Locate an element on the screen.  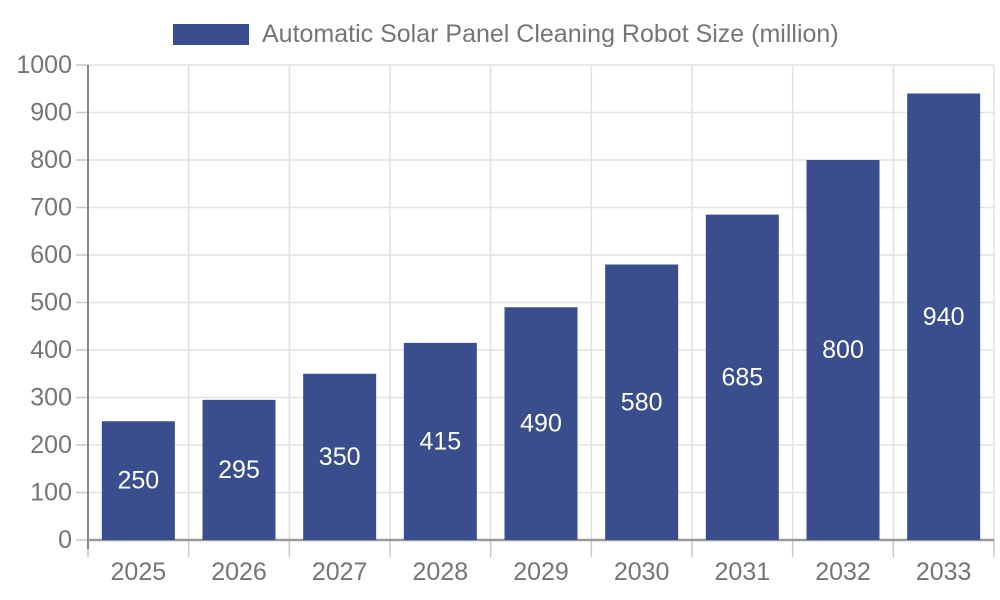
bar-value-label: 295 is located at coordinates (239, 470).